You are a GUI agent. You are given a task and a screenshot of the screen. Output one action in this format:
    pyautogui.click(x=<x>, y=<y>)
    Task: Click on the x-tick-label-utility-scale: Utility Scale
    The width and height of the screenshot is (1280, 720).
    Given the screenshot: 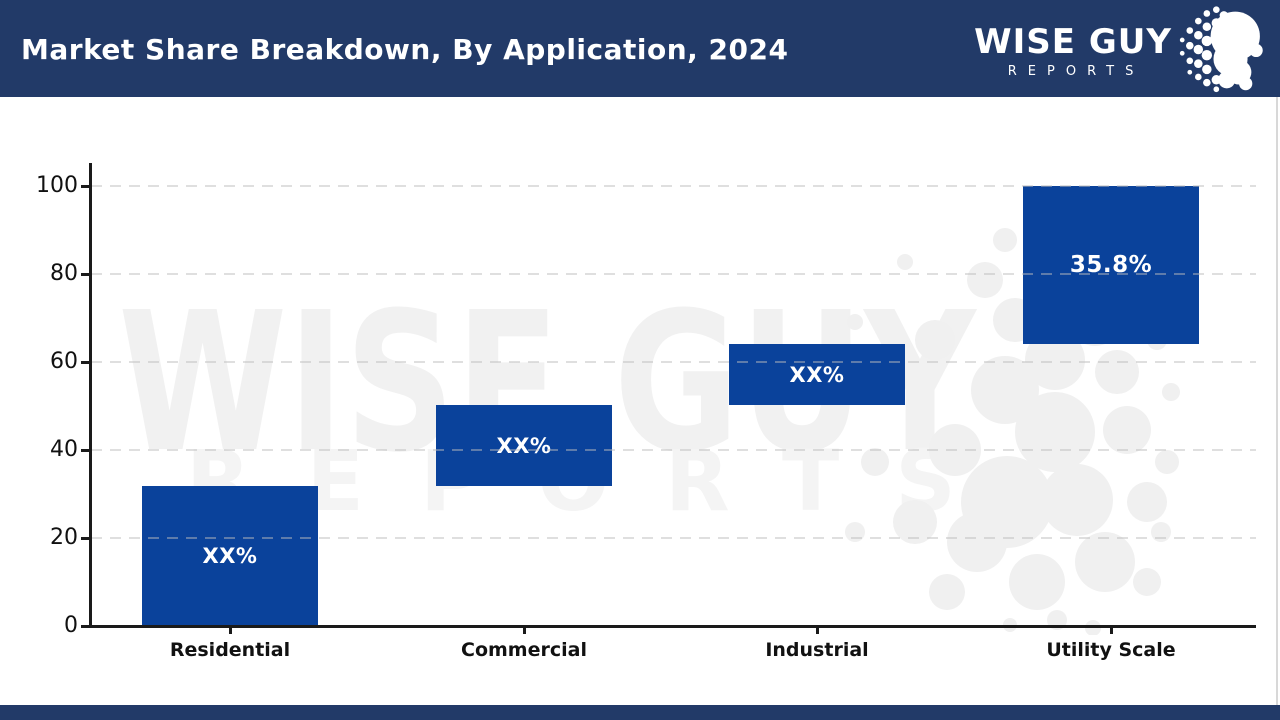 What is the action you would take?
    pyautogui.click(x=1111, y=650)
    